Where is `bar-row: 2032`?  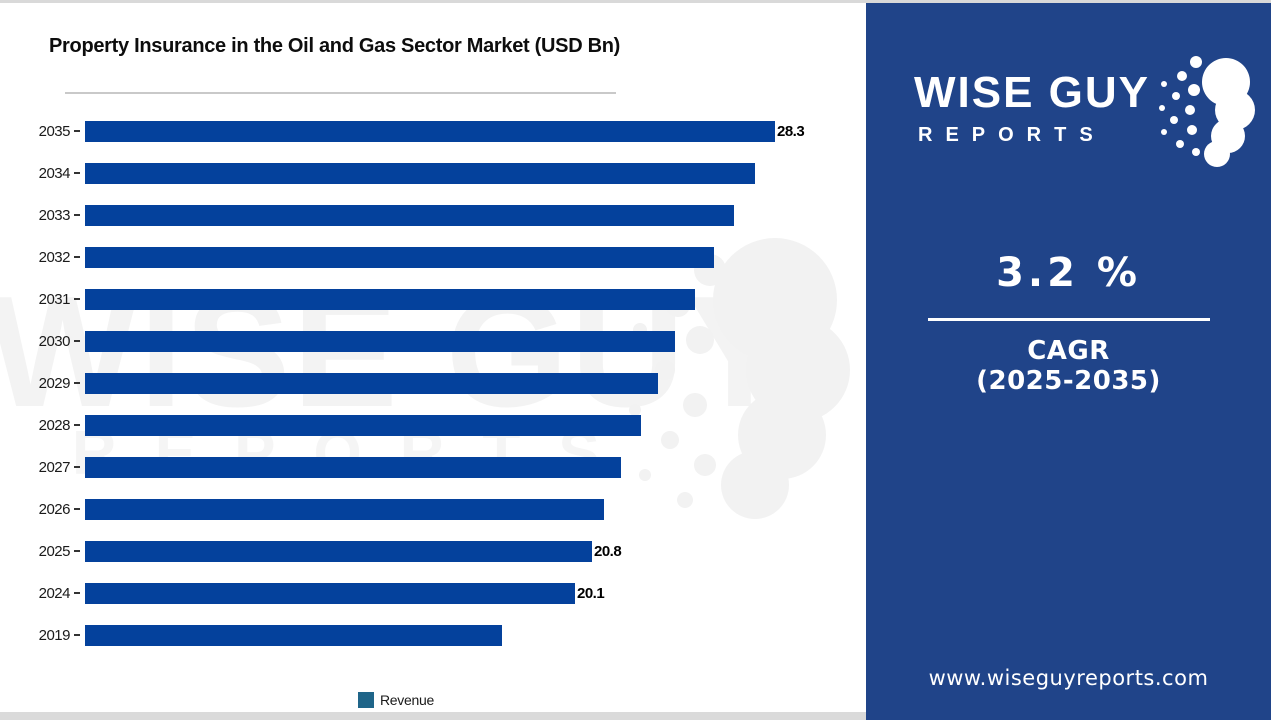
bar-row: 2032 is located at coordinates (433, 257).